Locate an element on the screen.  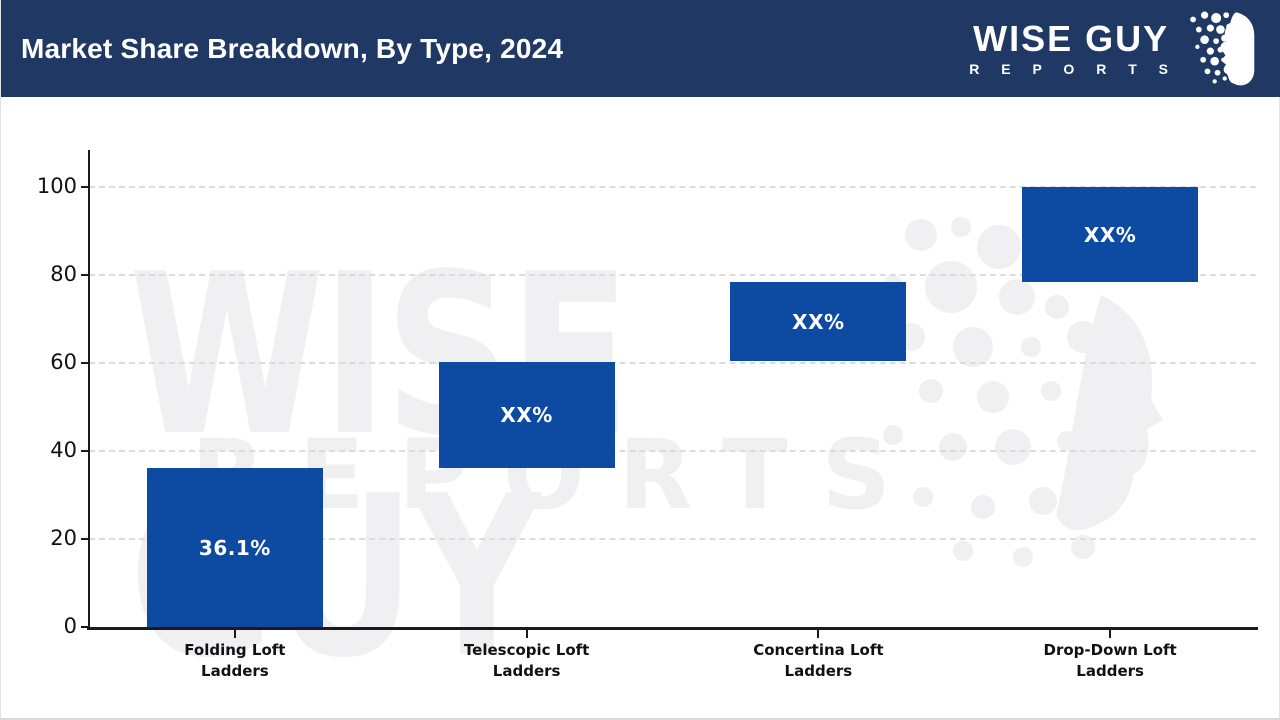
logo-name: WISE GUY is located at coordinates (1071, 38).